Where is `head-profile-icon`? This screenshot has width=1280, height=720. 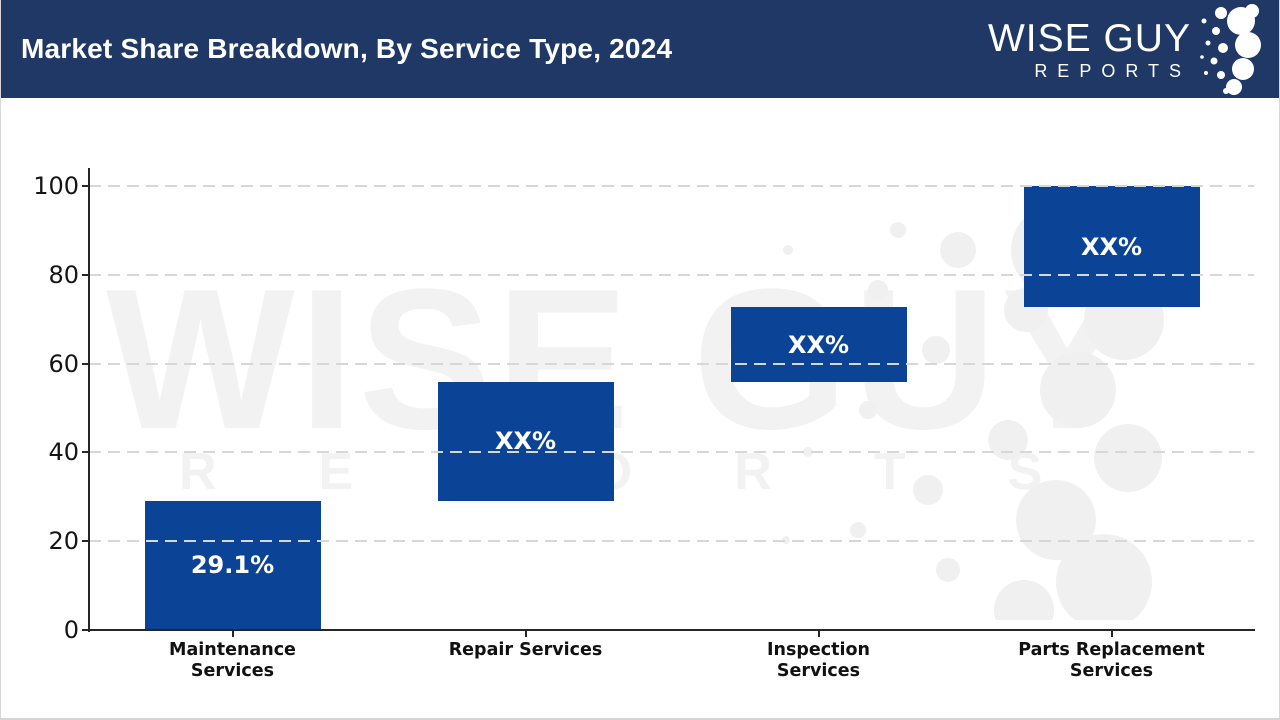 head-profile-icon is located at coordinates (1230, 49).